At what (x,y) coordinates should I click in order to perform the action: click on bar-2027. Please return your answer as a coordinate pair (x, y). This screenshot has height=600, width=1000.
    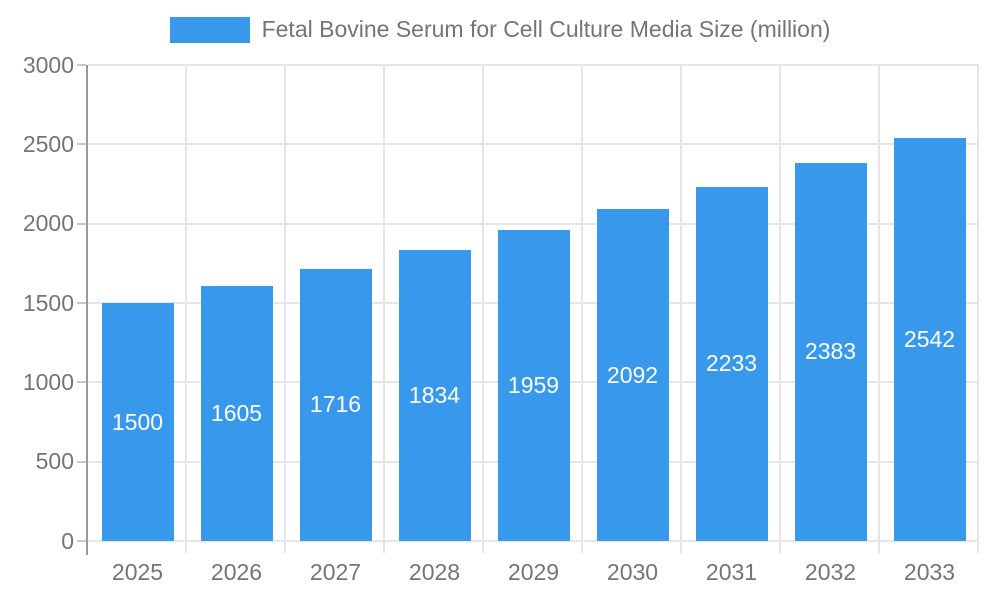
    Looking at the image, I should click on (335, 404).